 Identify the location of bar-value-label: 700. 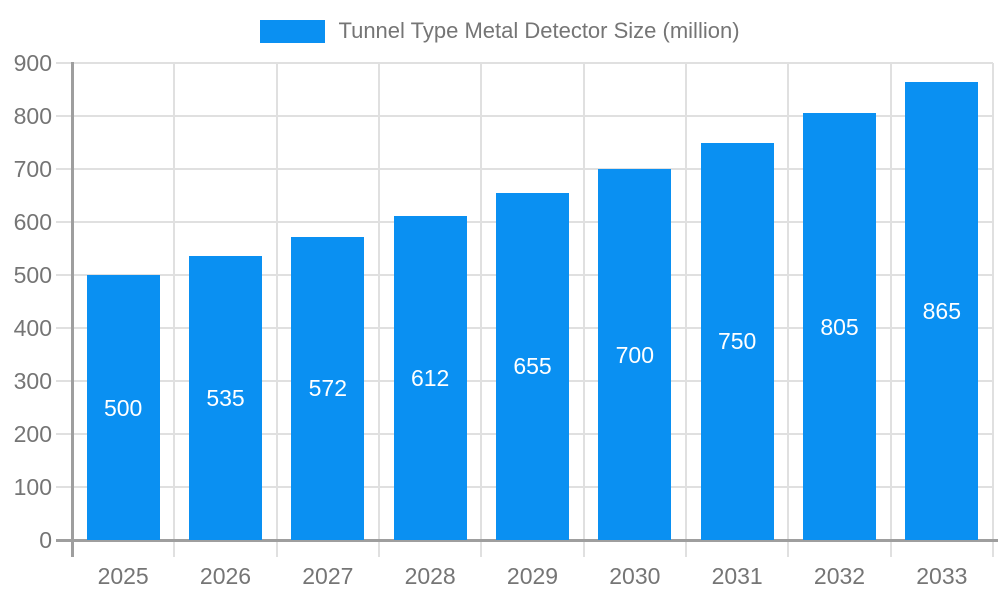
(635, 354).